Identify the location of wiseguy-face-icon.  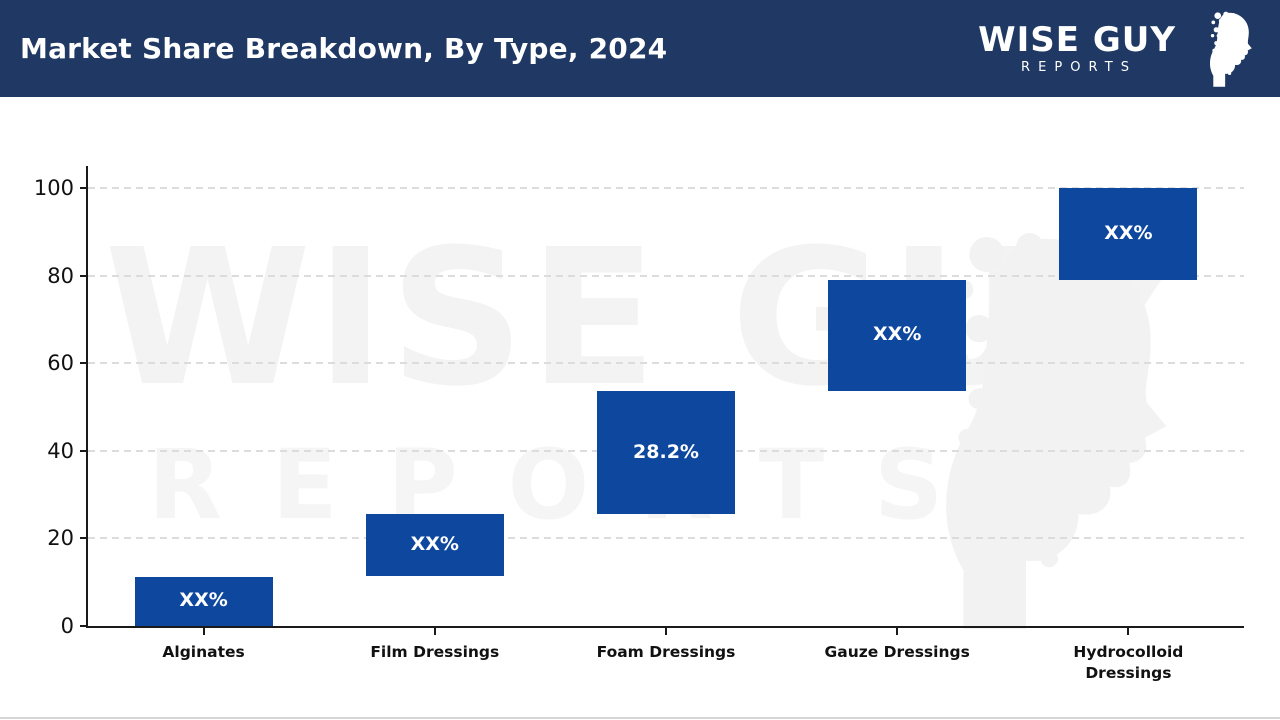
(1217, 49).